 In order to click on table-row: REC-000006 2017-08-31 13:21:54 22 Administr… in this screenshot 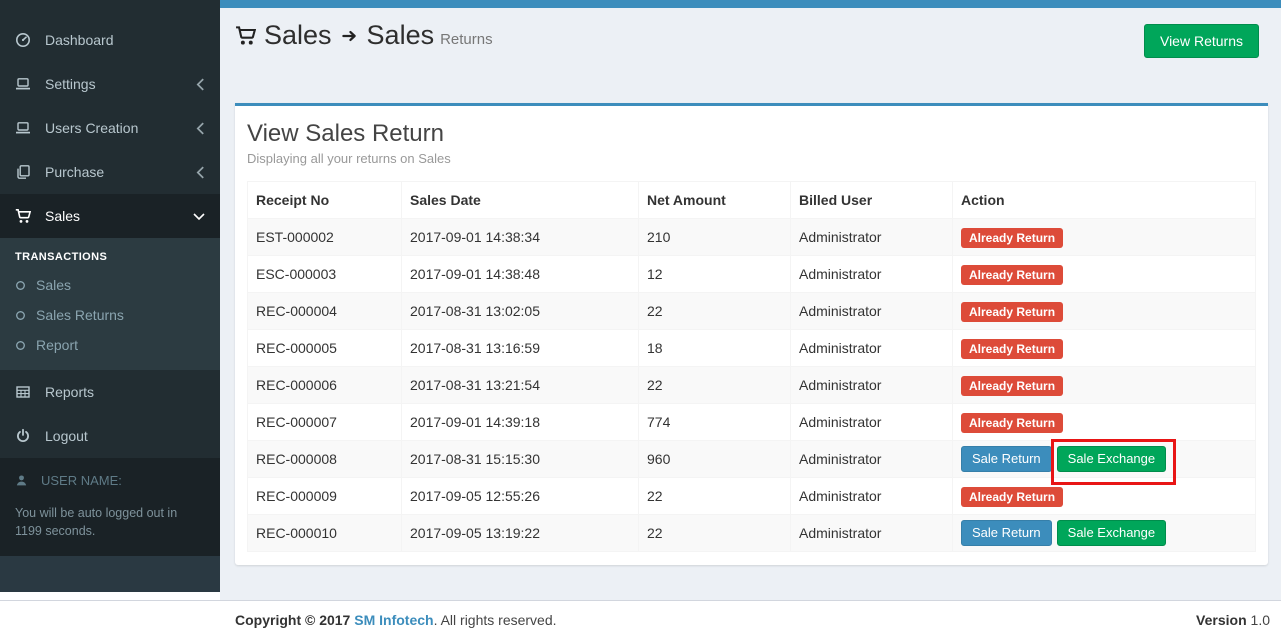, I will do `click(751, 385)`.